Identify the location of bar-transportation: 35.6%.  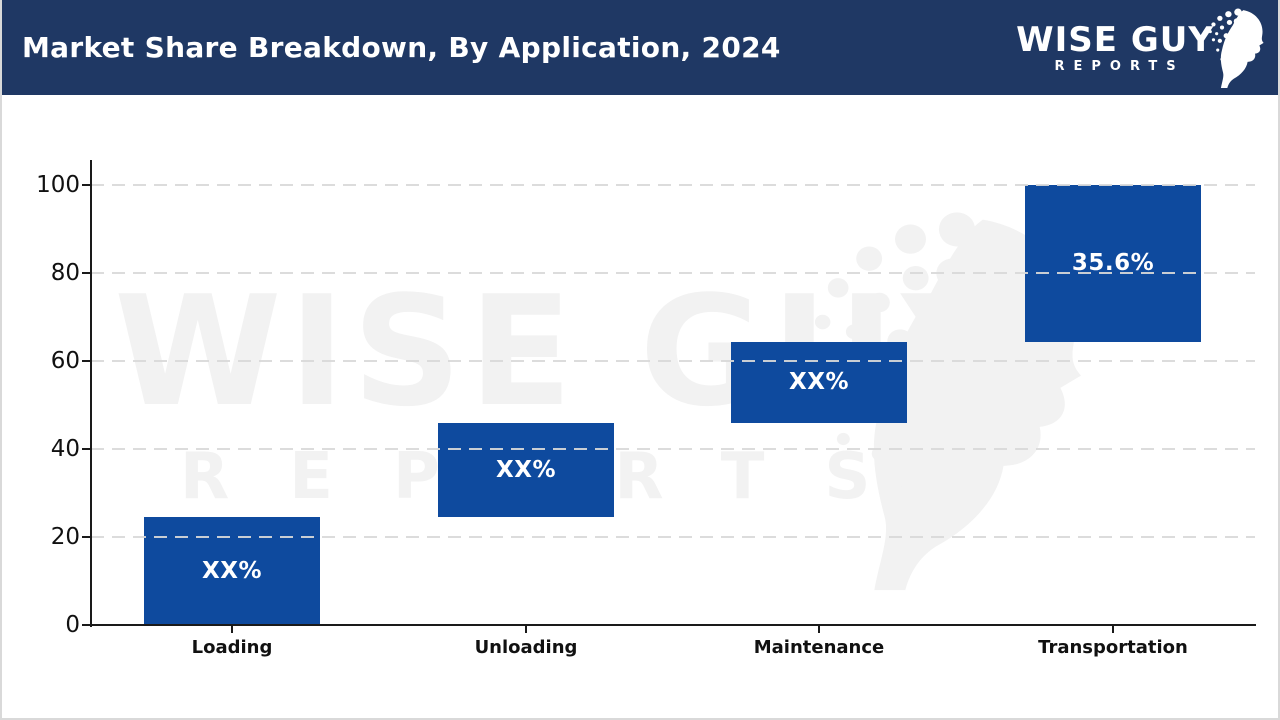
(1113, 263).